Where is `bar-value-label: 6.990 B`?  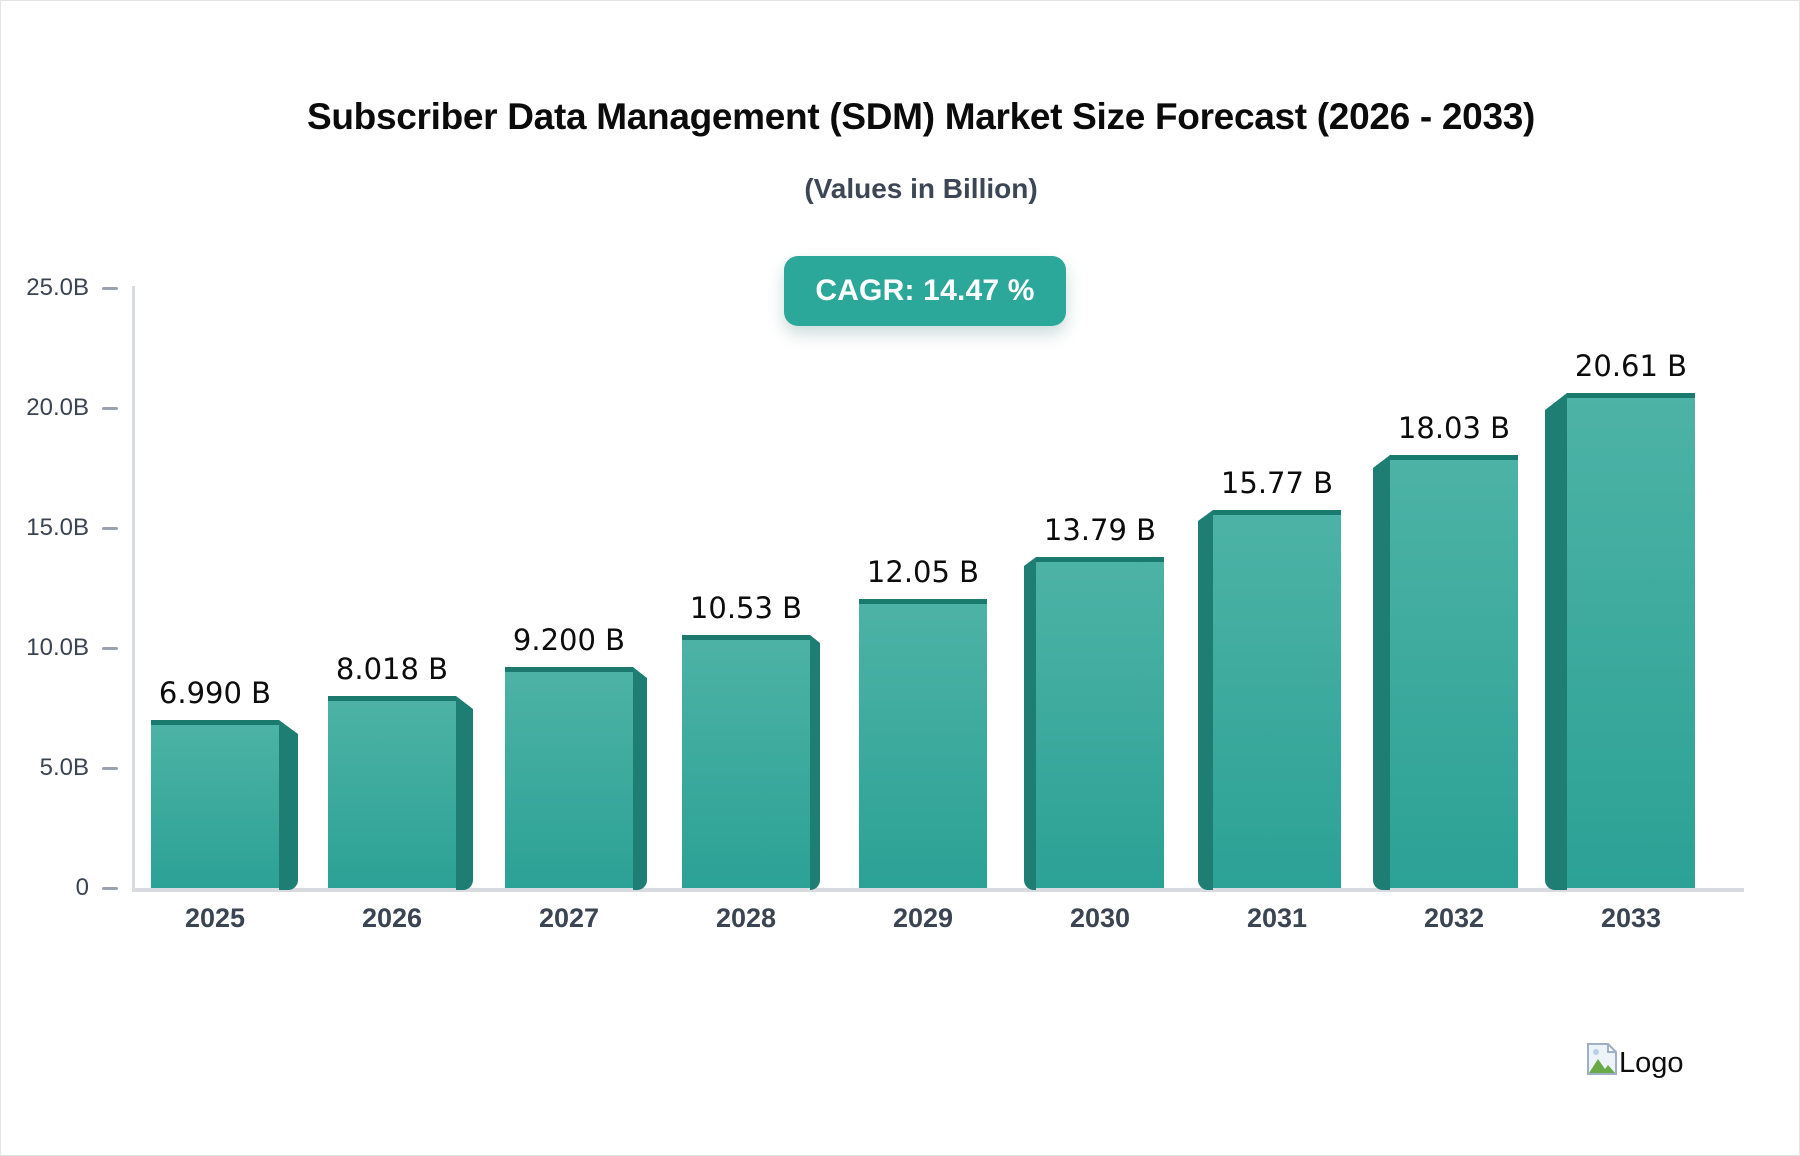
bar-value-label: 6.990 B is located at coordinates (215, 693).